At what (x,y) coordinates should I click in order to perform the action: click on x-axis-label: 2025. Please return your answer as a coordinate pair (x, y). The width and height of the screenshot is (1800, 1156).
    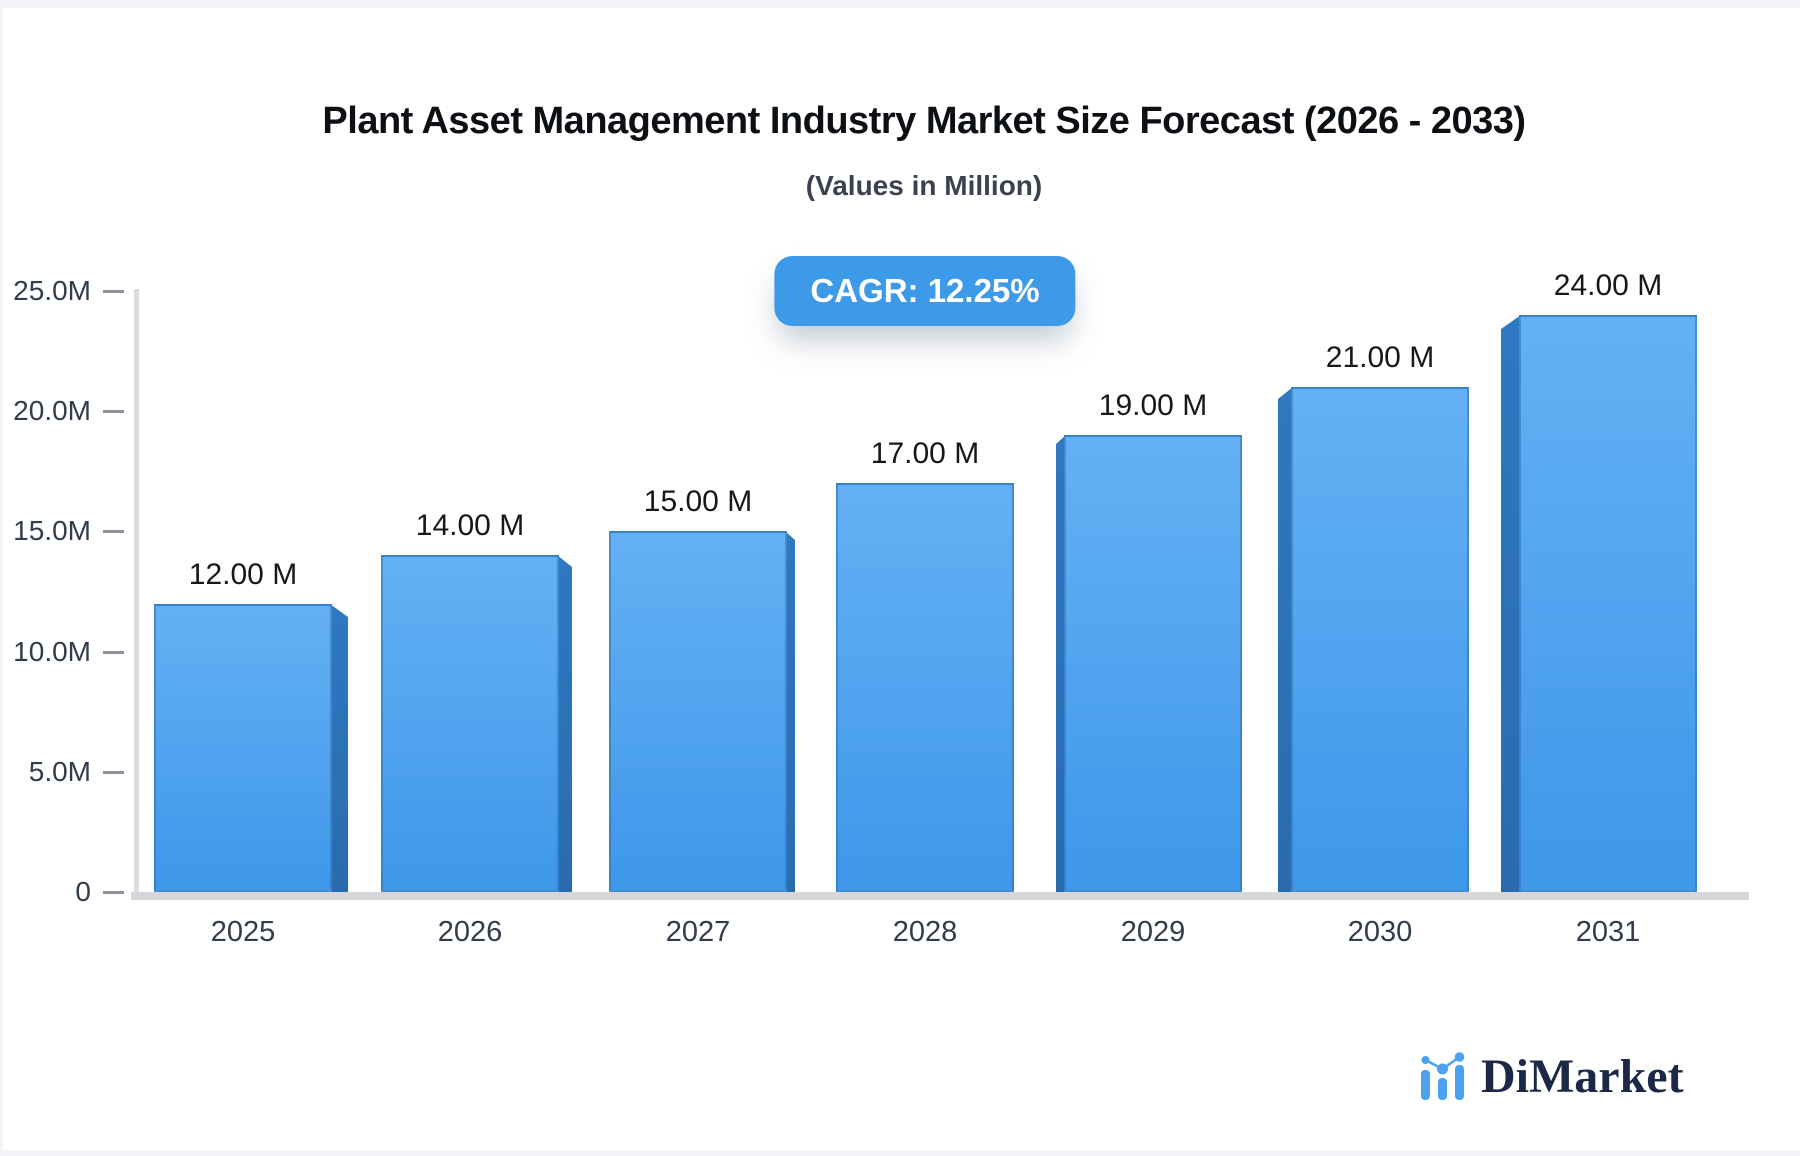
    Looking at the image, I should click on (243, 932).